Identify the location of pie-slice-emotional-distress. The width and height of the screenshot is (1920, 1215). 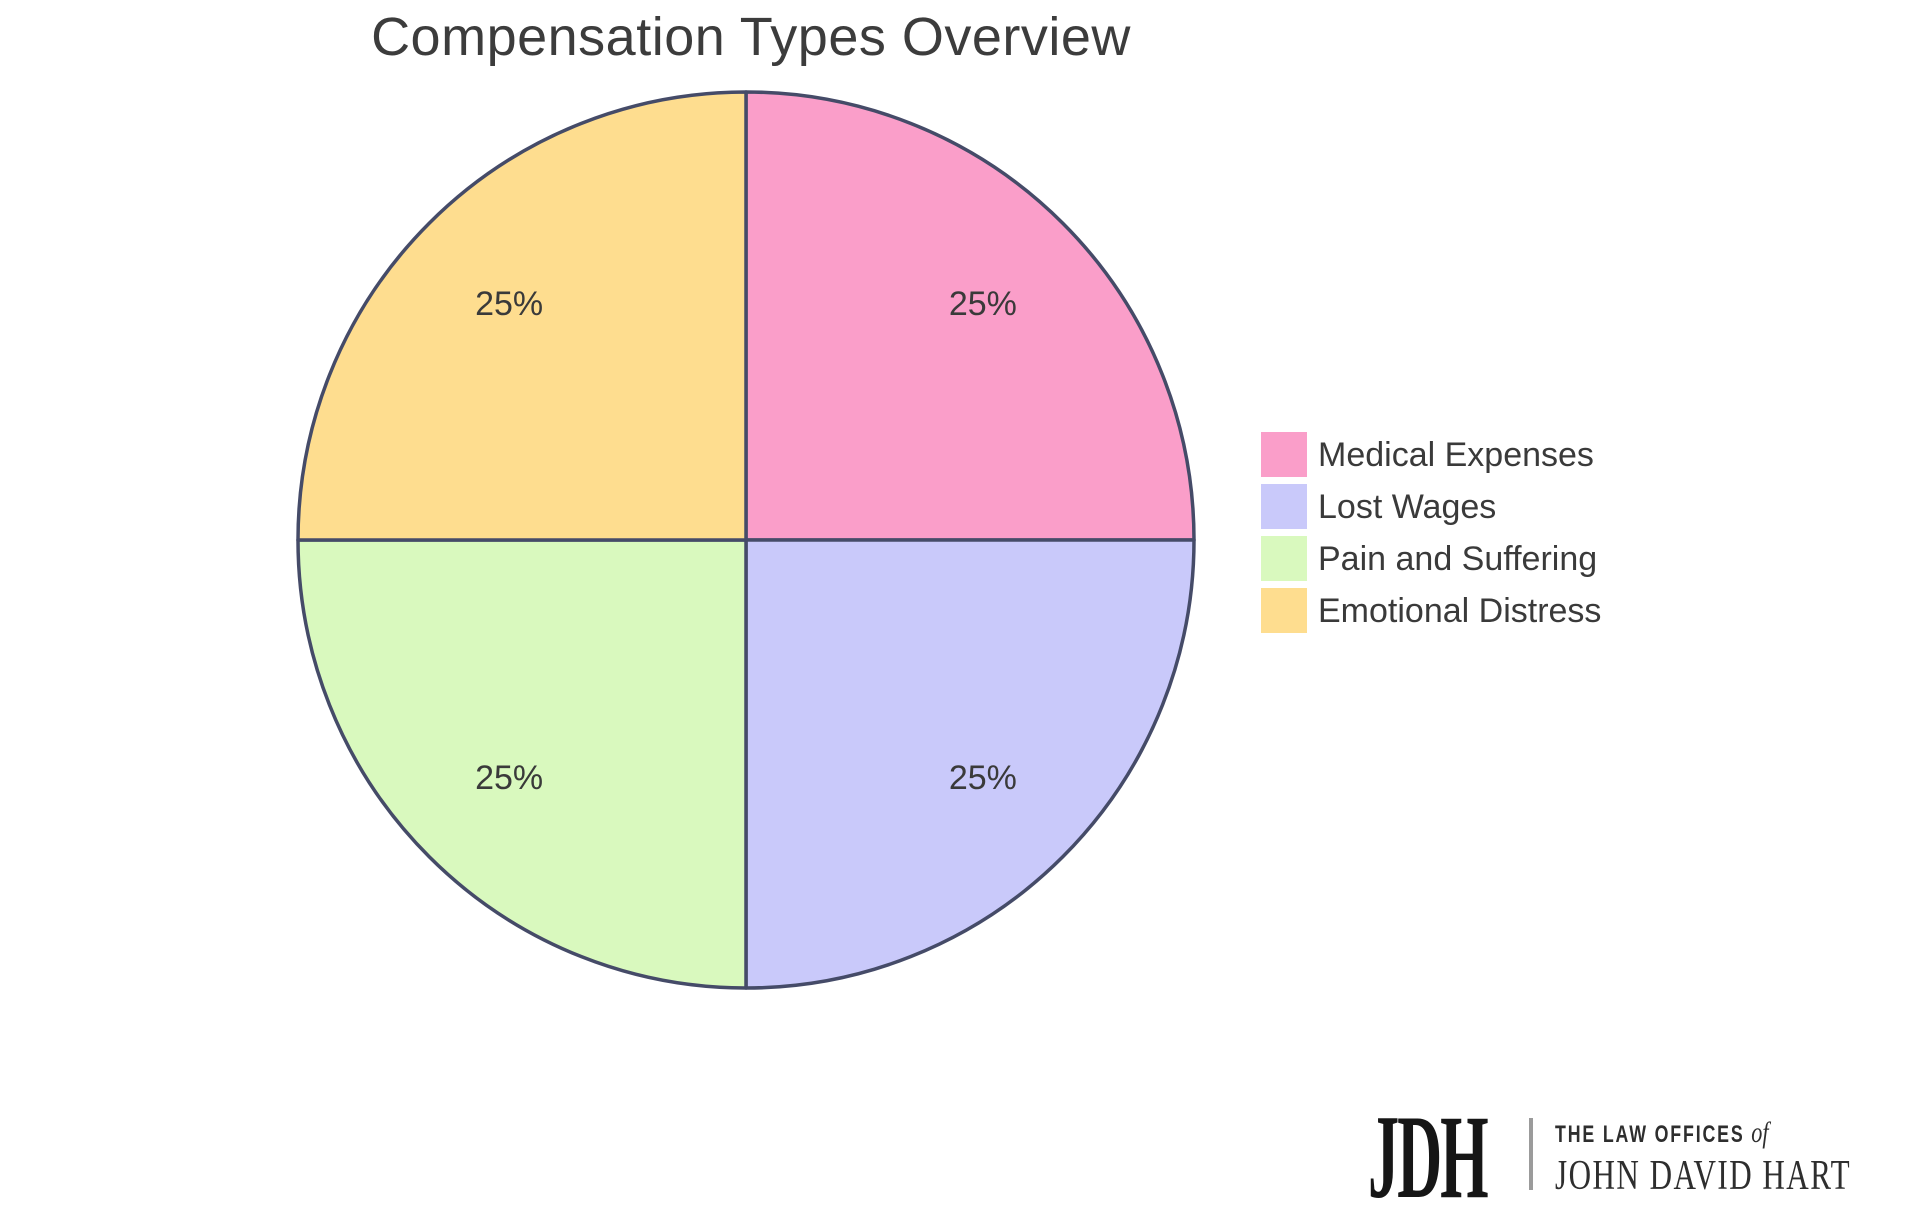
(522, 316).